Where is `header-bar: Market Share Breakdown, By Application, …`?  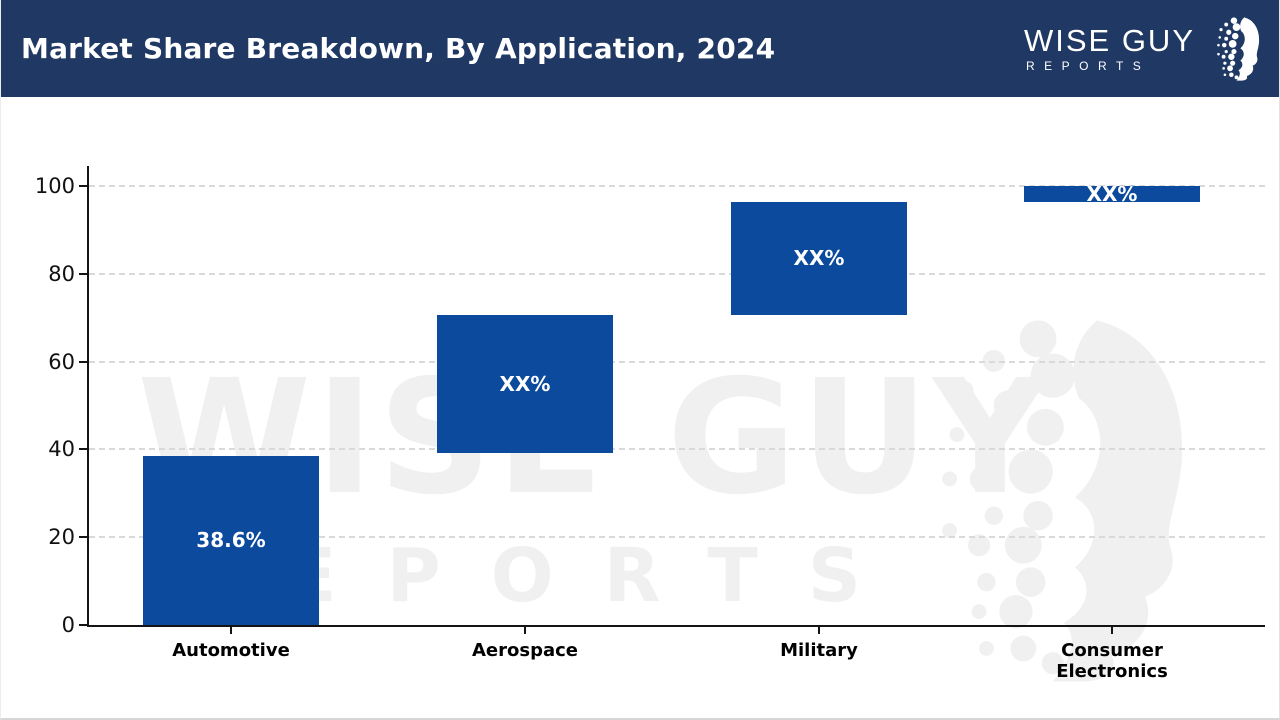
header-bar: Market Share Breakdown, By Application, … is located at coordinates (640, 48).